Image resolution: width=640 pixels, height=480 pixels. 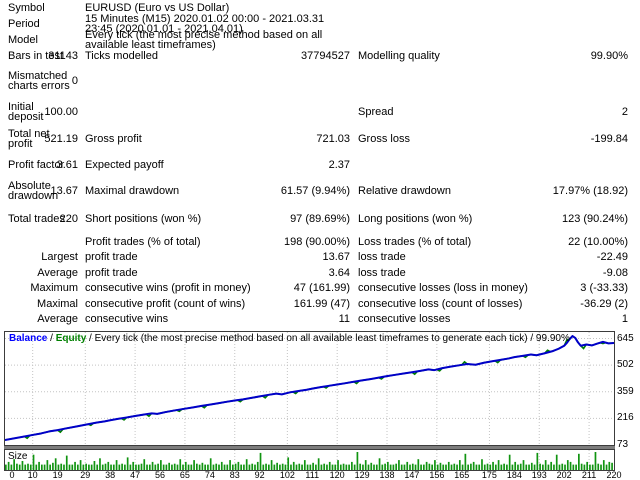 I want to click on stat-sublabel: Maximal drawdown, so click(x=132, y=191).